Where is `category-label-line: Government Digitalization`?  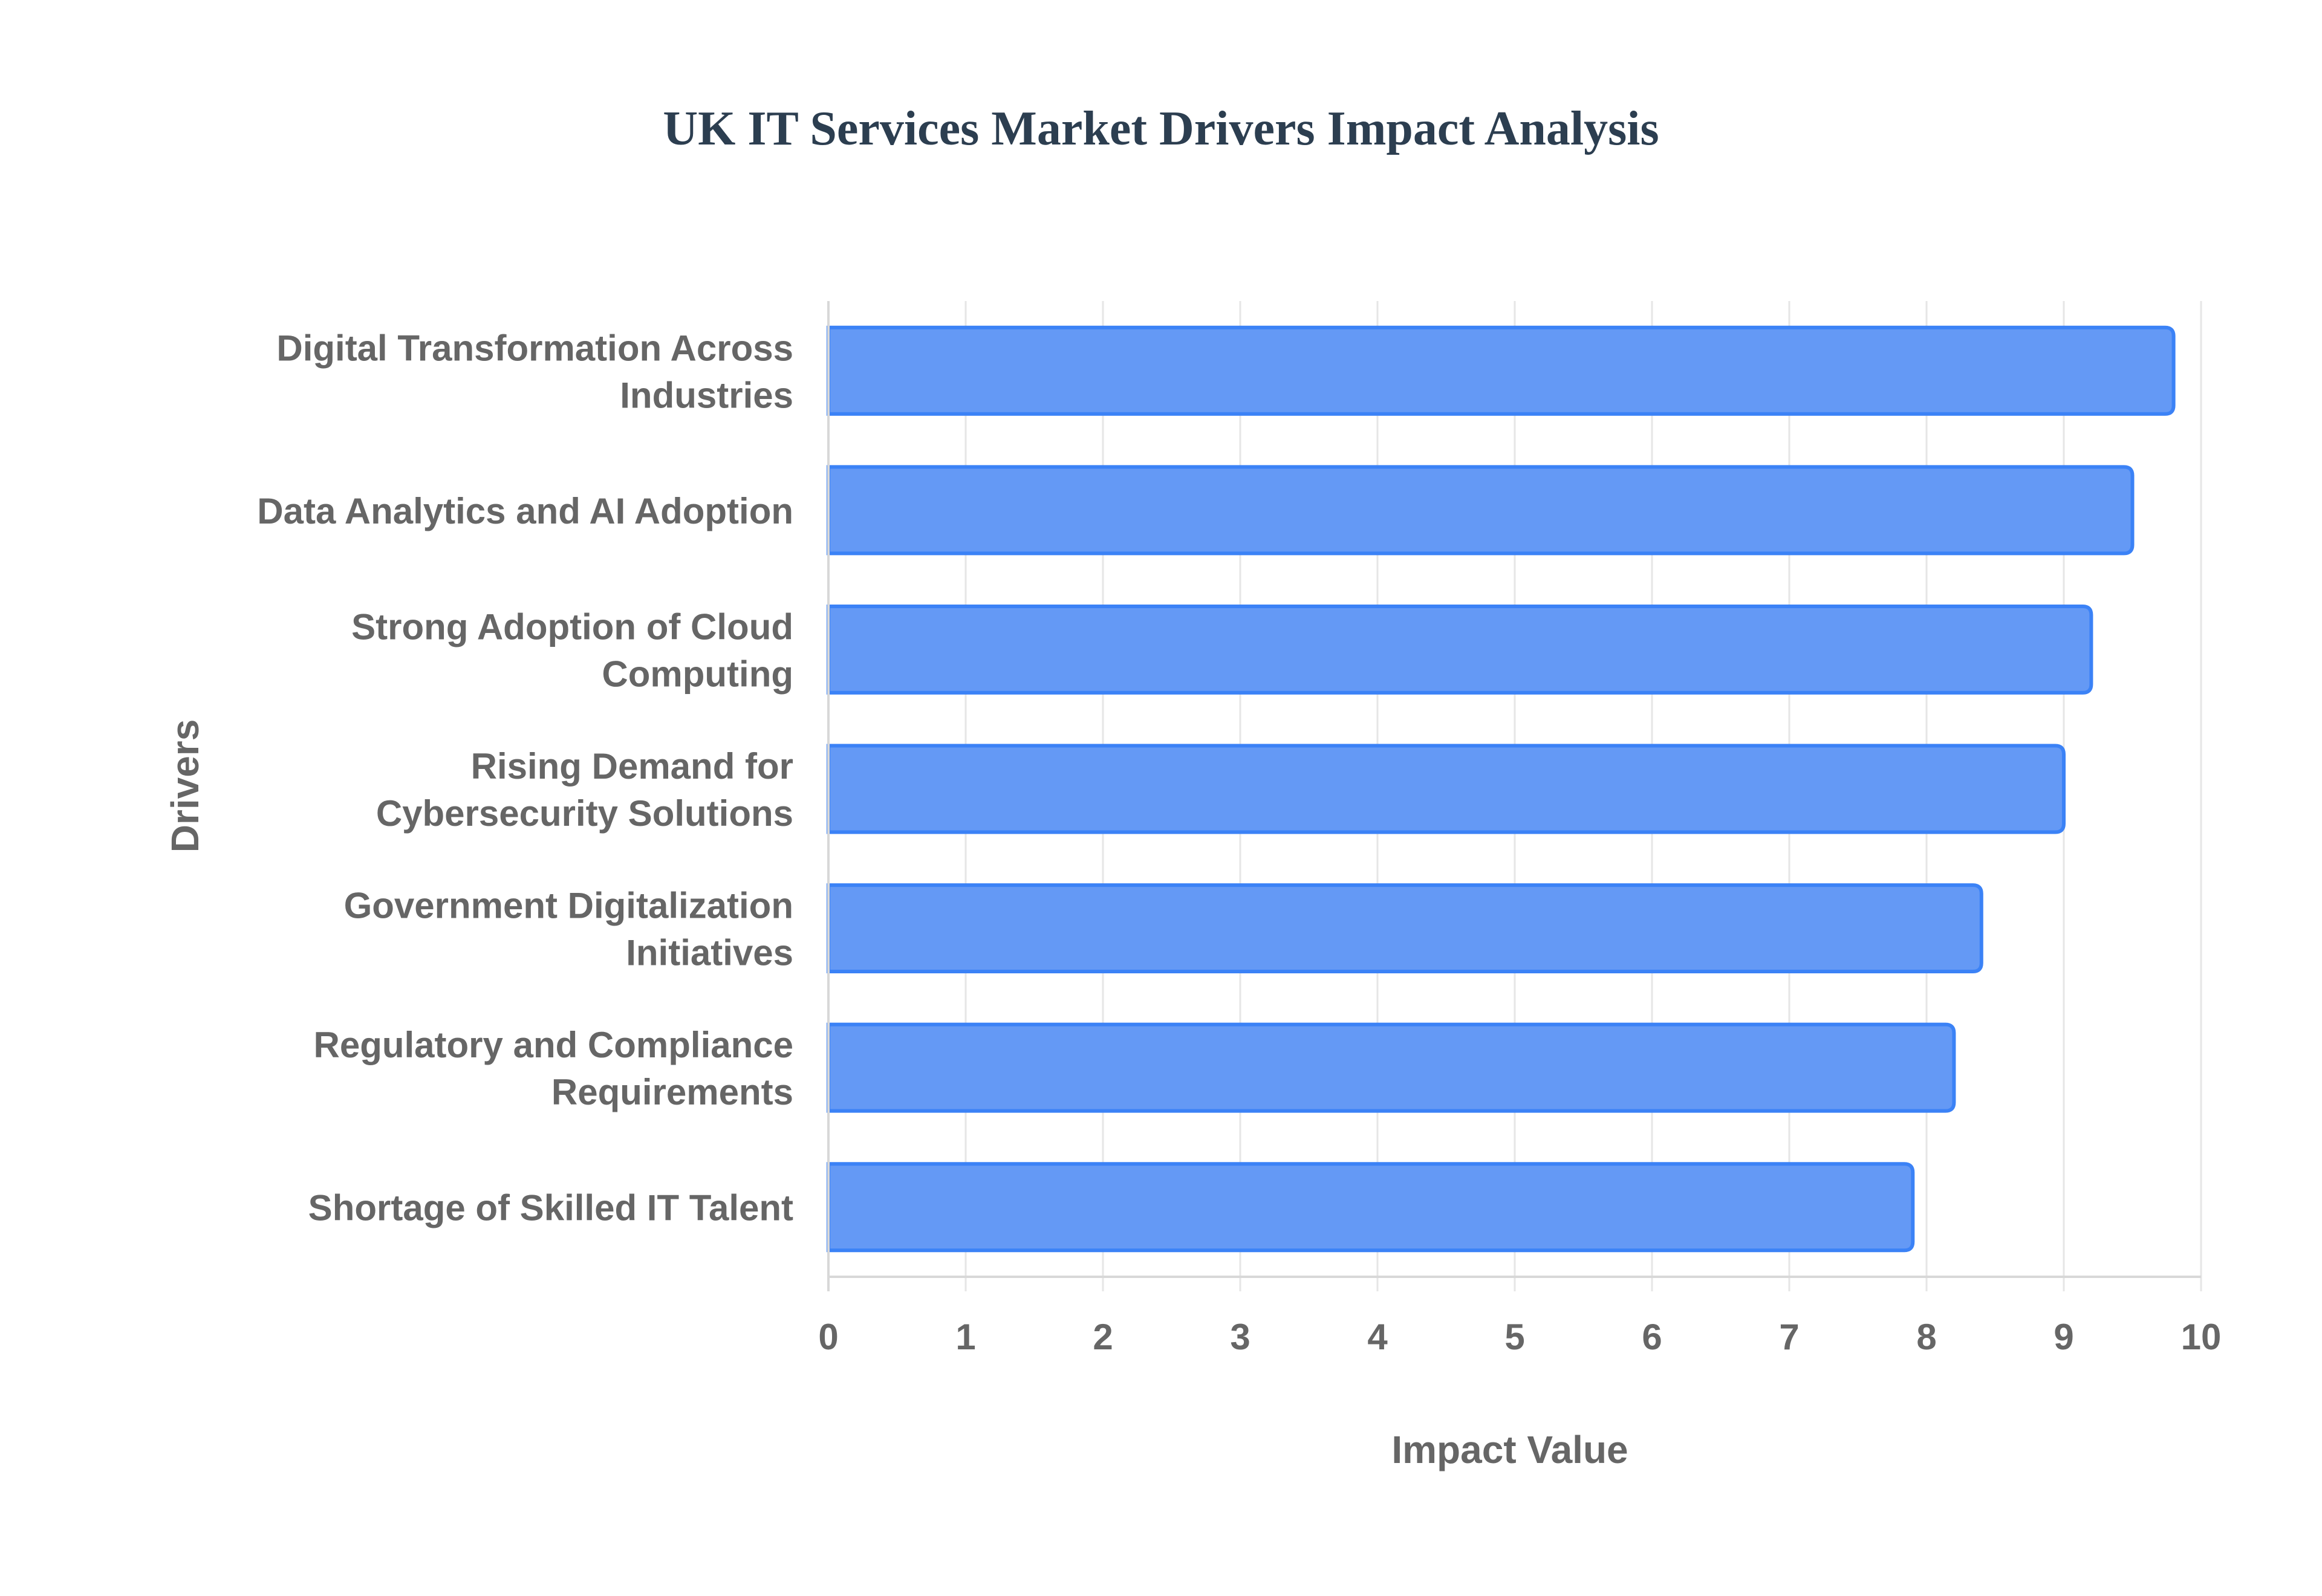
category-label-line: Government Digitalization is located at coordinates (568, 906).